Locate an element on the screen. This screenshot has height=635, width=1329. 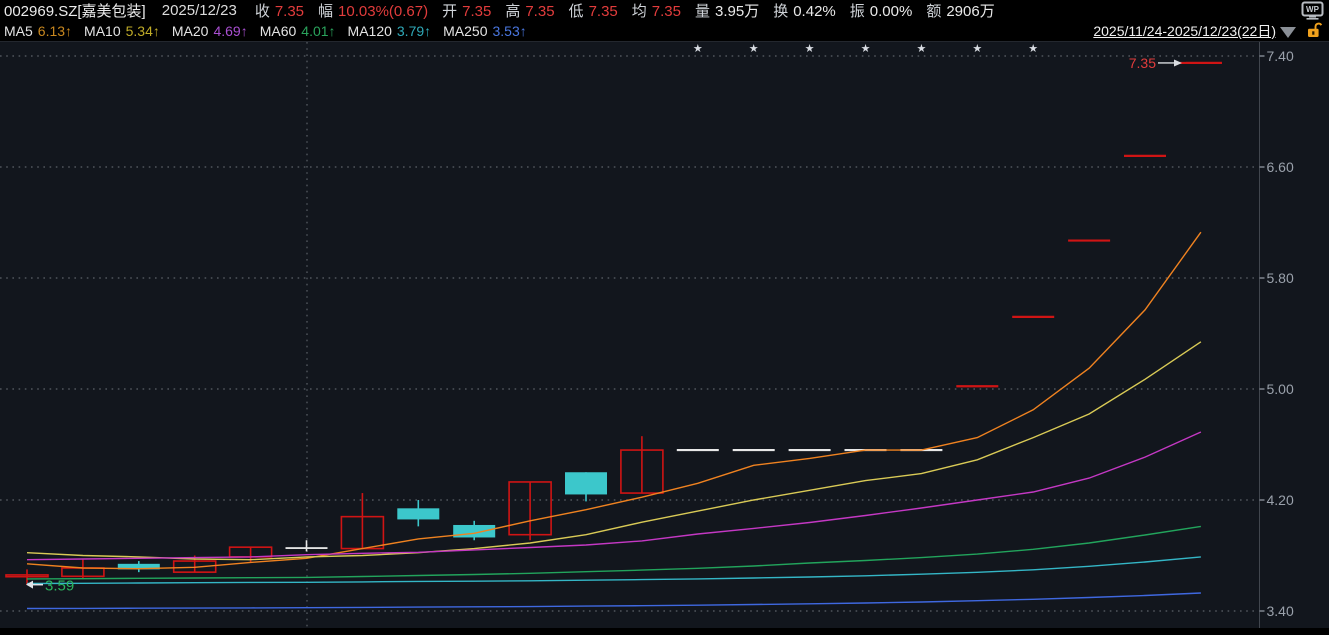
quote-field: 换 0.42% is located at coordinates (804, 11).